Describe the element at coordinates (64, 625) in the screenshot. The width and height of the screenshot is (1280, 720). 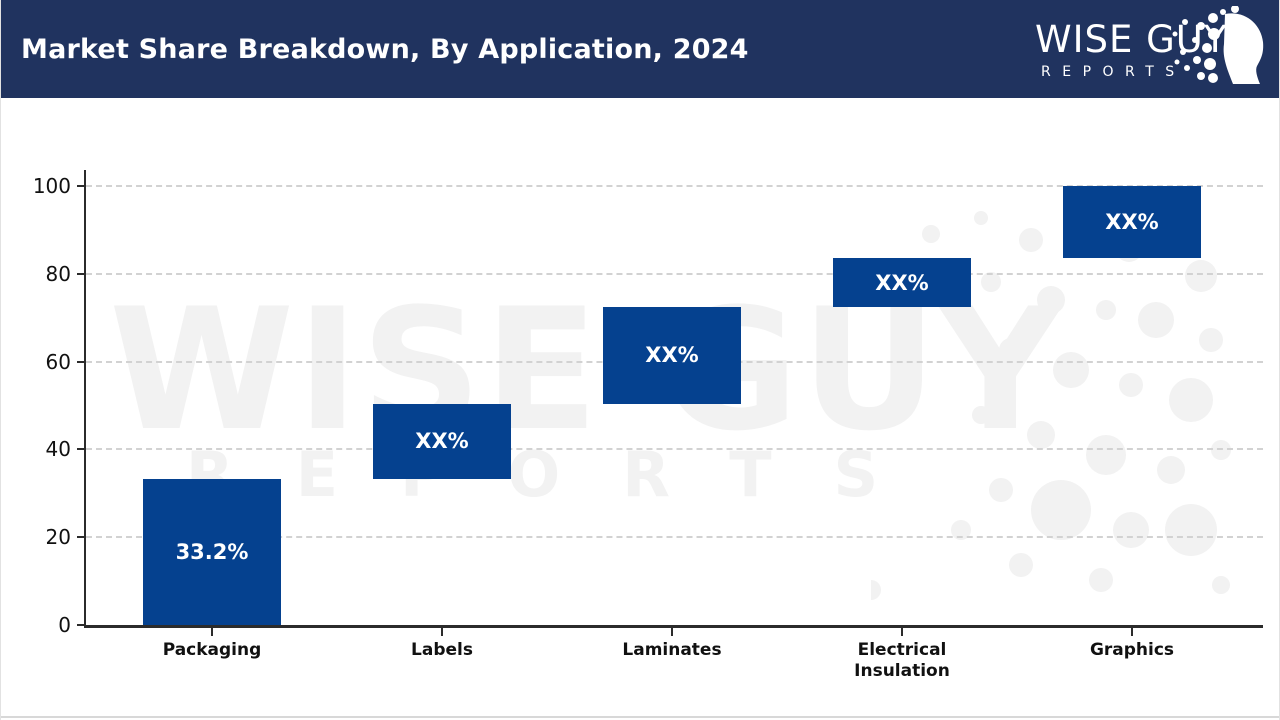
I see `y-tick-label-0: 0` at that location.